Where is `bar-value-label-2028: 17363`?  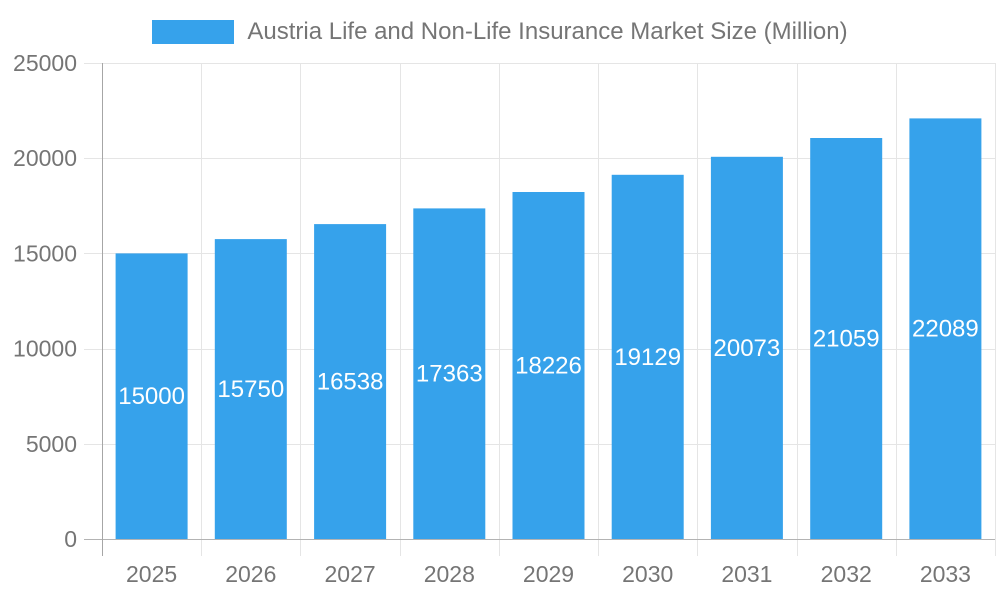 bar-value-label-2028: 17363 is located at coordinates (449, 374).